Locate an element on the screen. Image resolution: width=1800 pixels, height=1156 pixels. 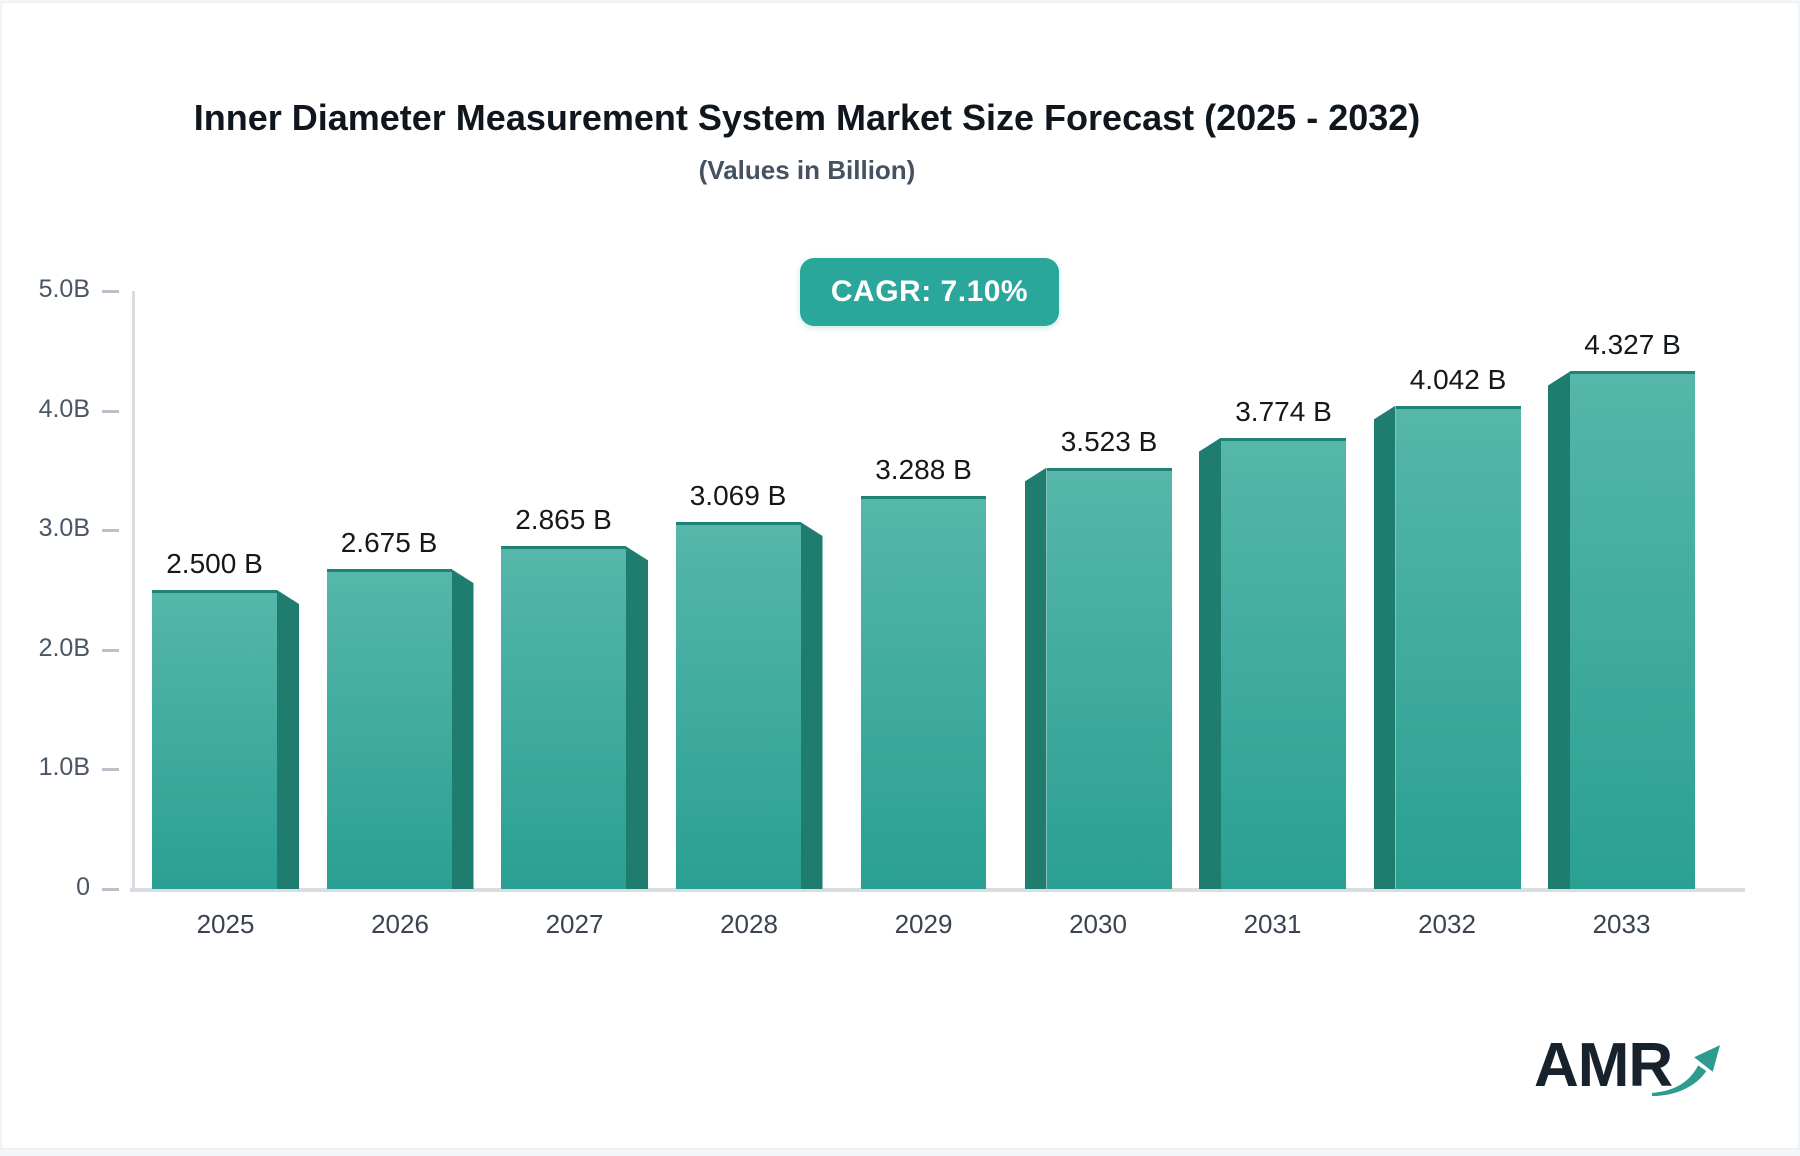
y-axis-tick-label: 1.0B is located at coordinates (64, 767).